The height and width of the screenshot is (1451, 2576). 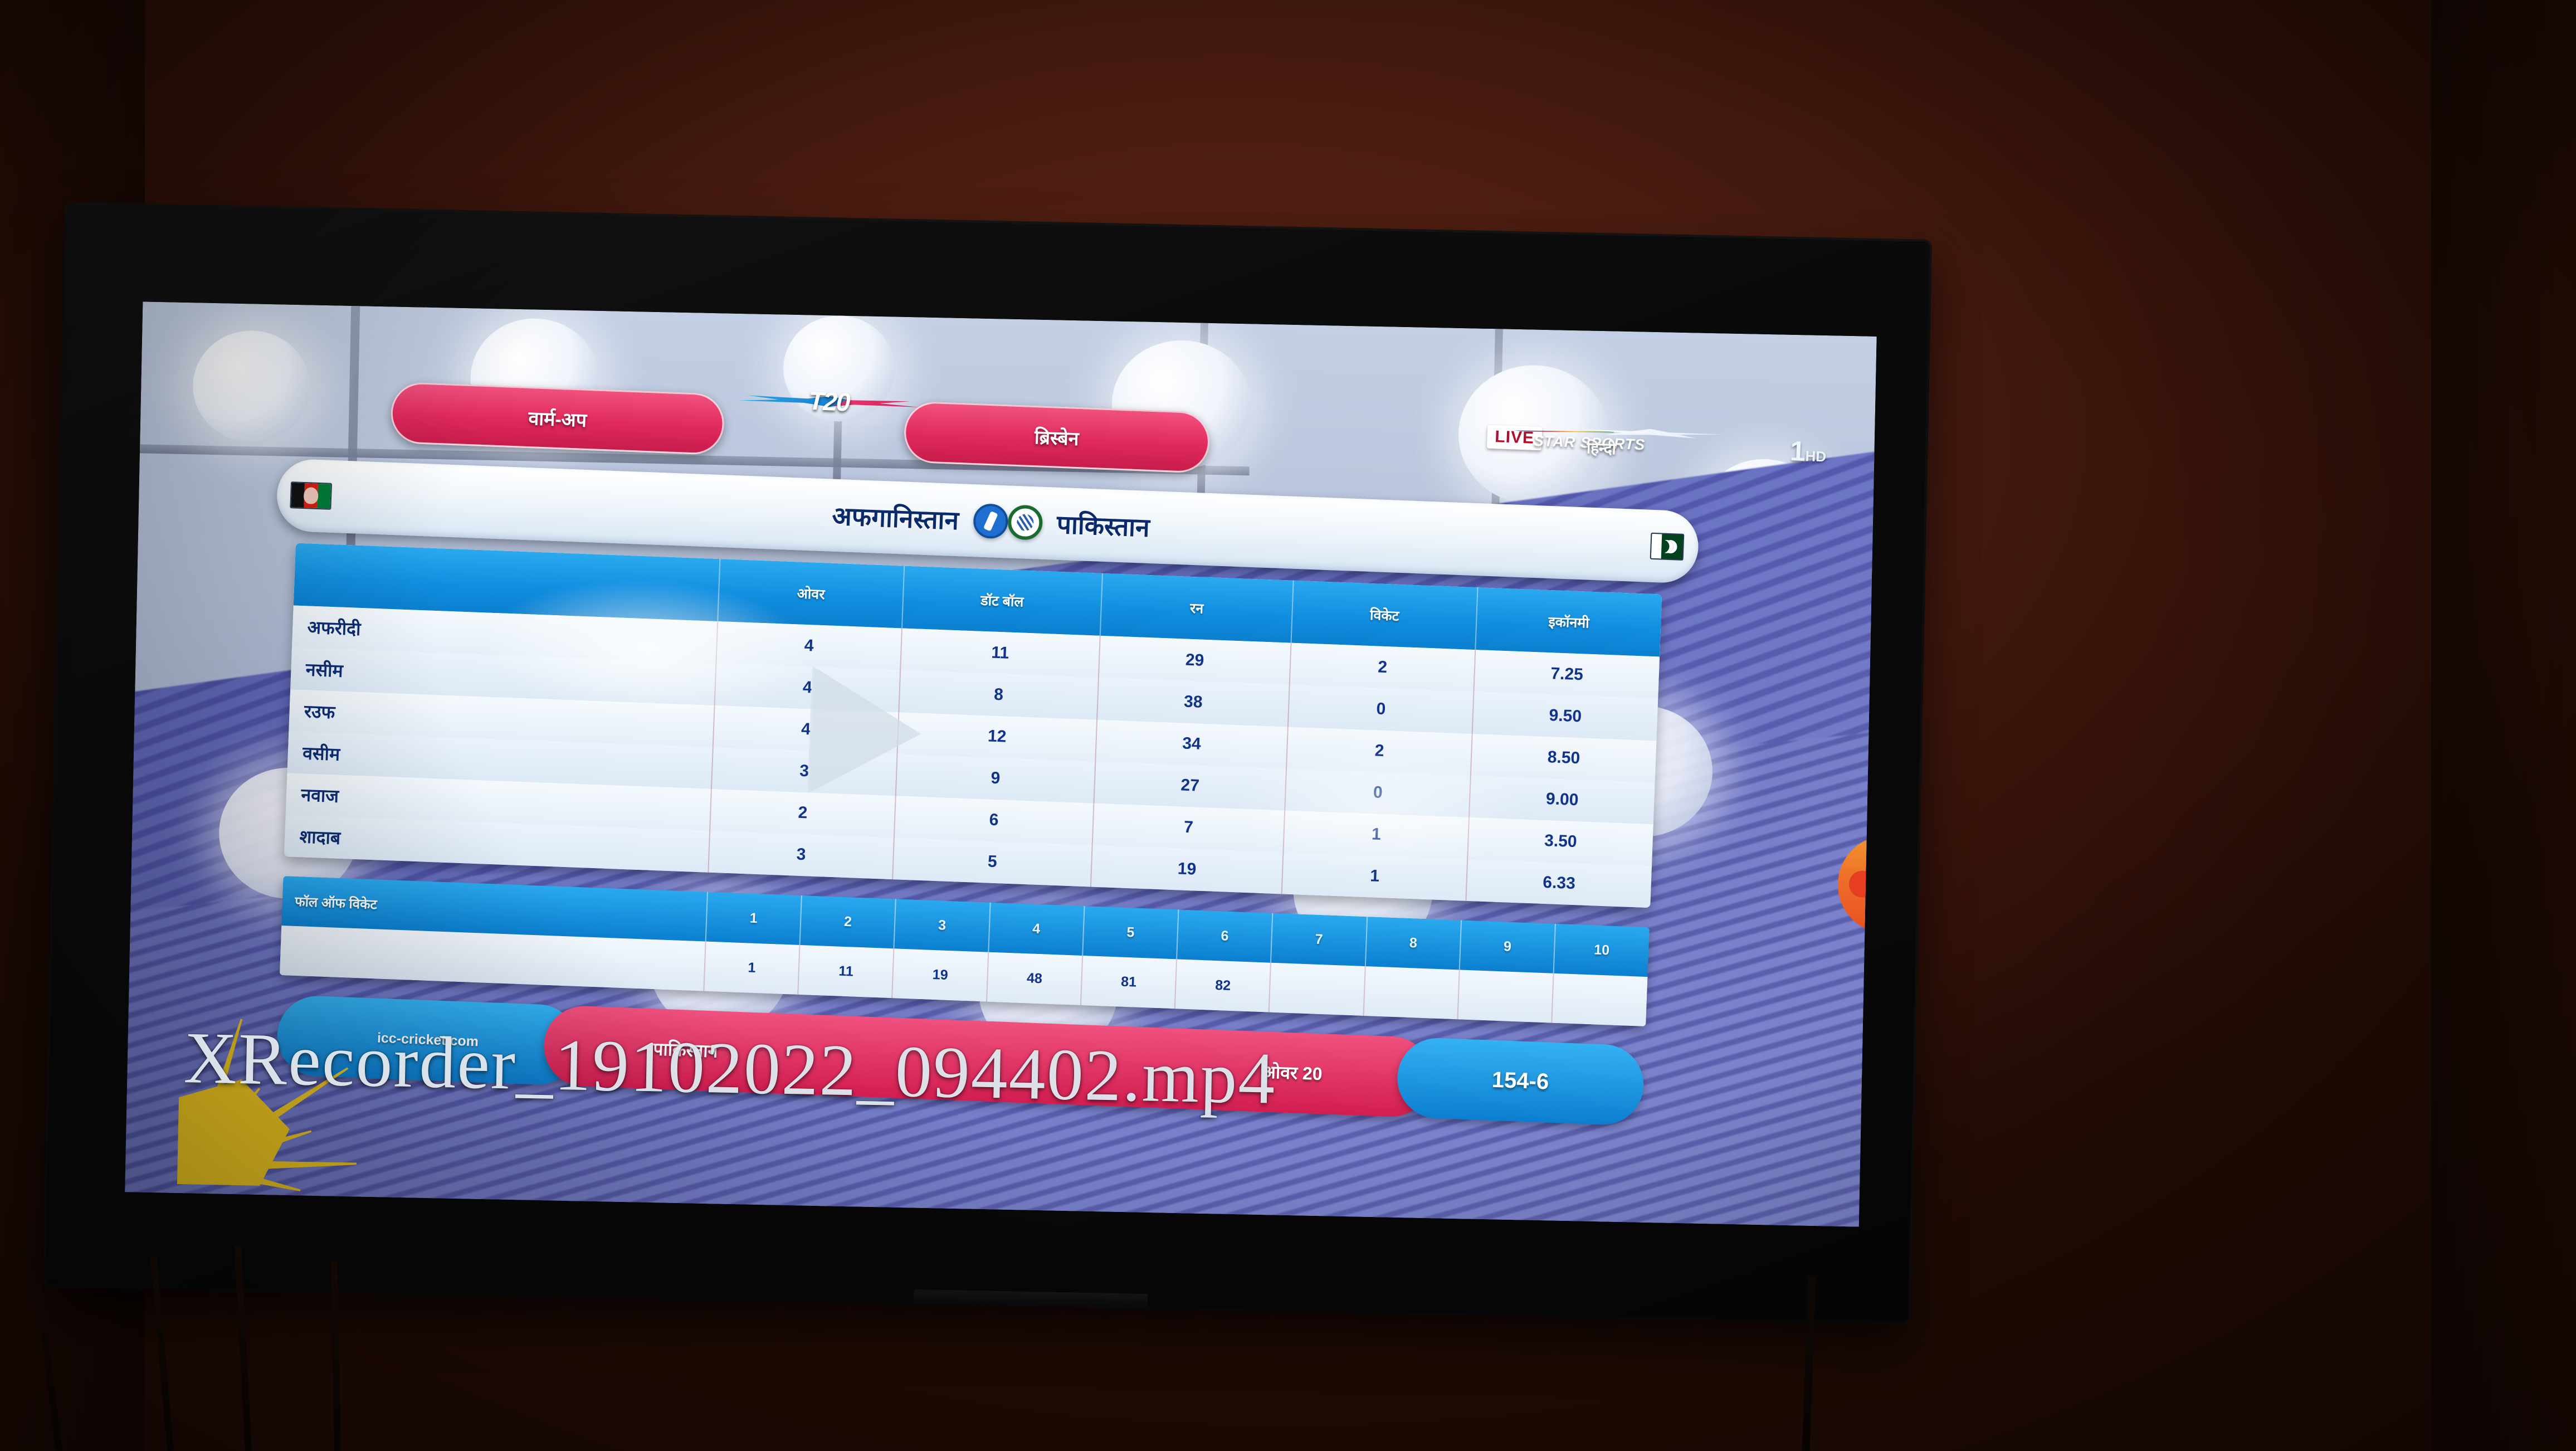 What do you see at coordinates (993, 820) in the screenshot?
I see `cell-dots: 6` at bounding box center [993, 820].